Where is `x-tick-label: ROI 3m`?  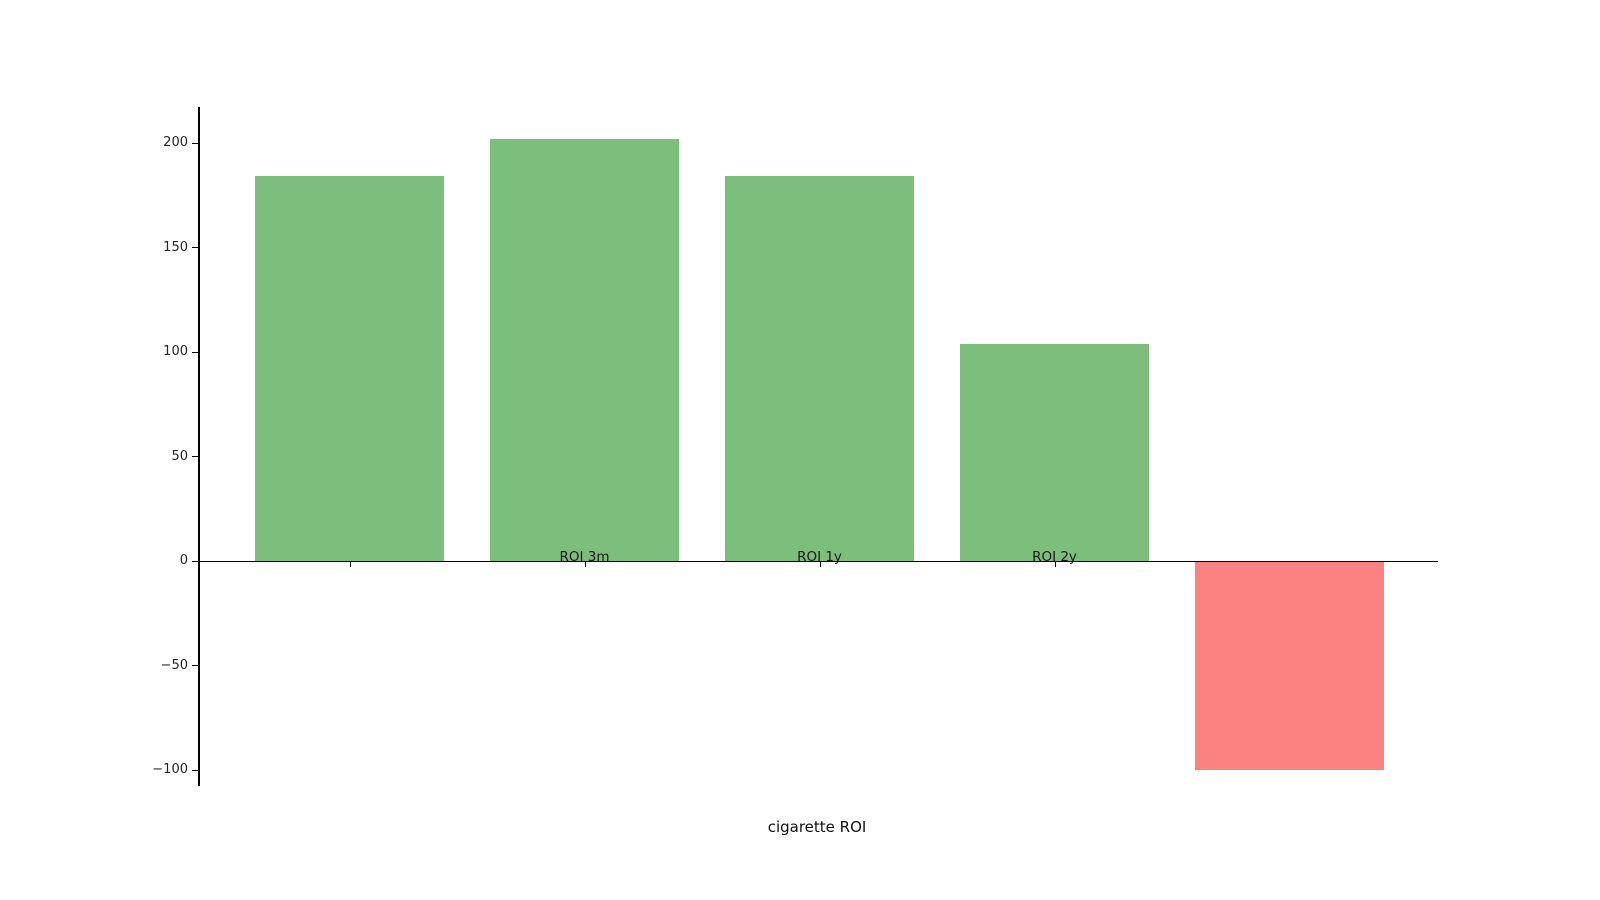
x-tick-label: ROI 3m is located at coordinates (584, 557).